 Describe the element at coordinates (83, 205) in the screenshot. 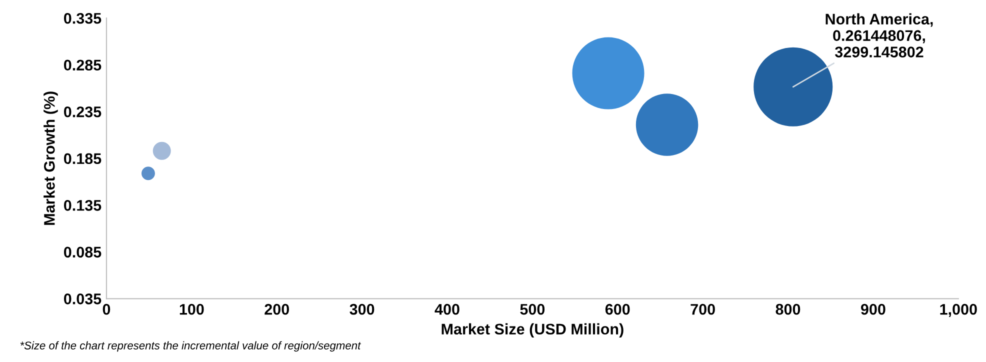

I see `y-tick-label: 0.135` at that location.